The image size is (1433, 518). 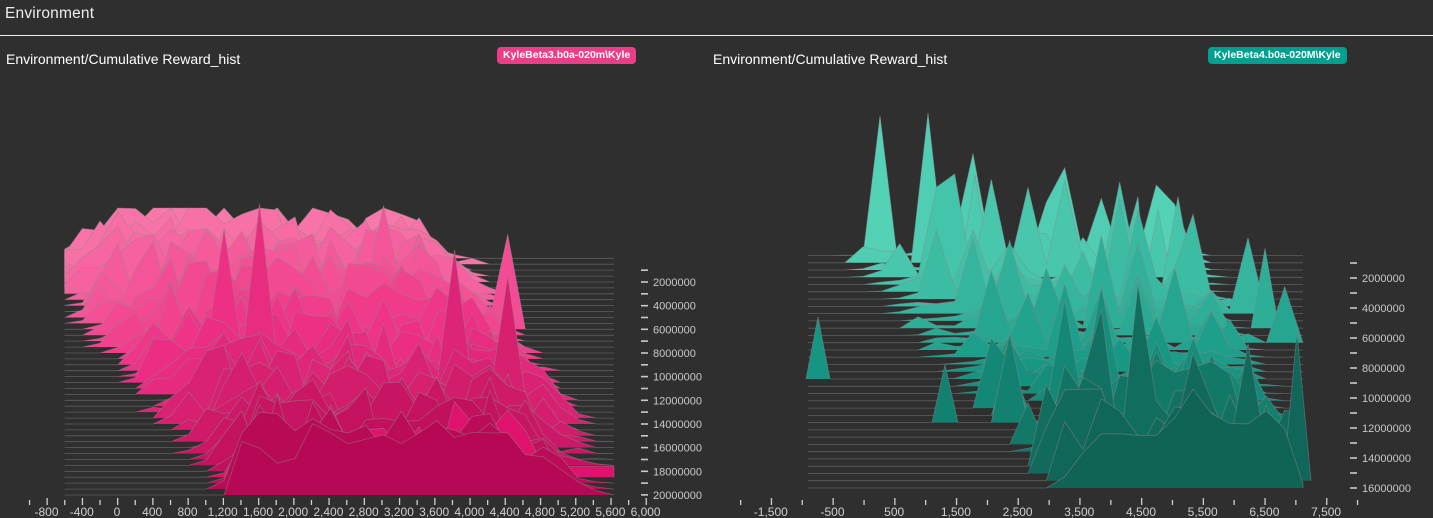 I want to click on svg-text: 6,000, so click(x=646, y=511).